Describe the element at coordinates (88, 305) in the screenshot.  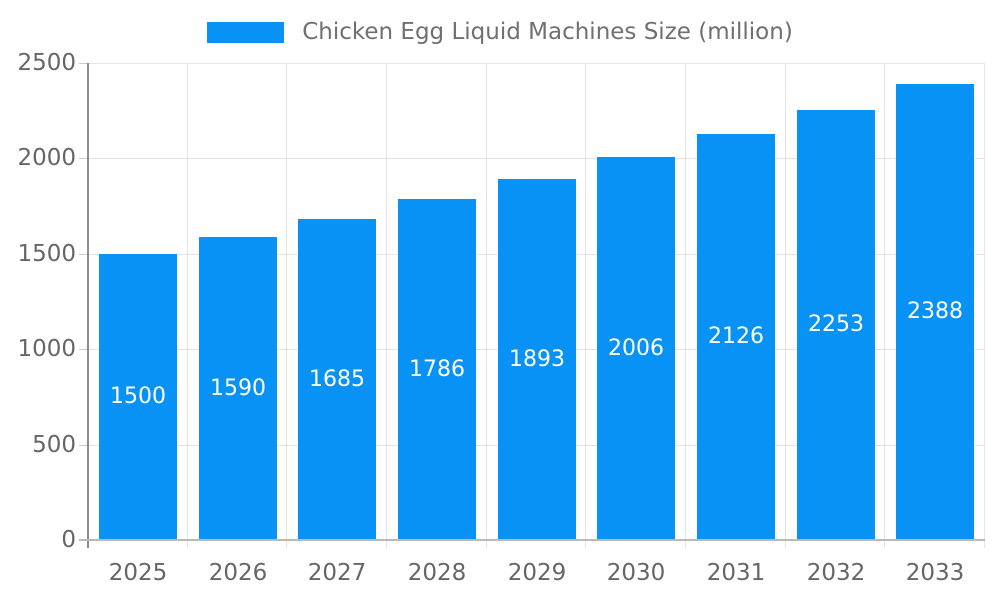
I see `y-axis-line` at that location.